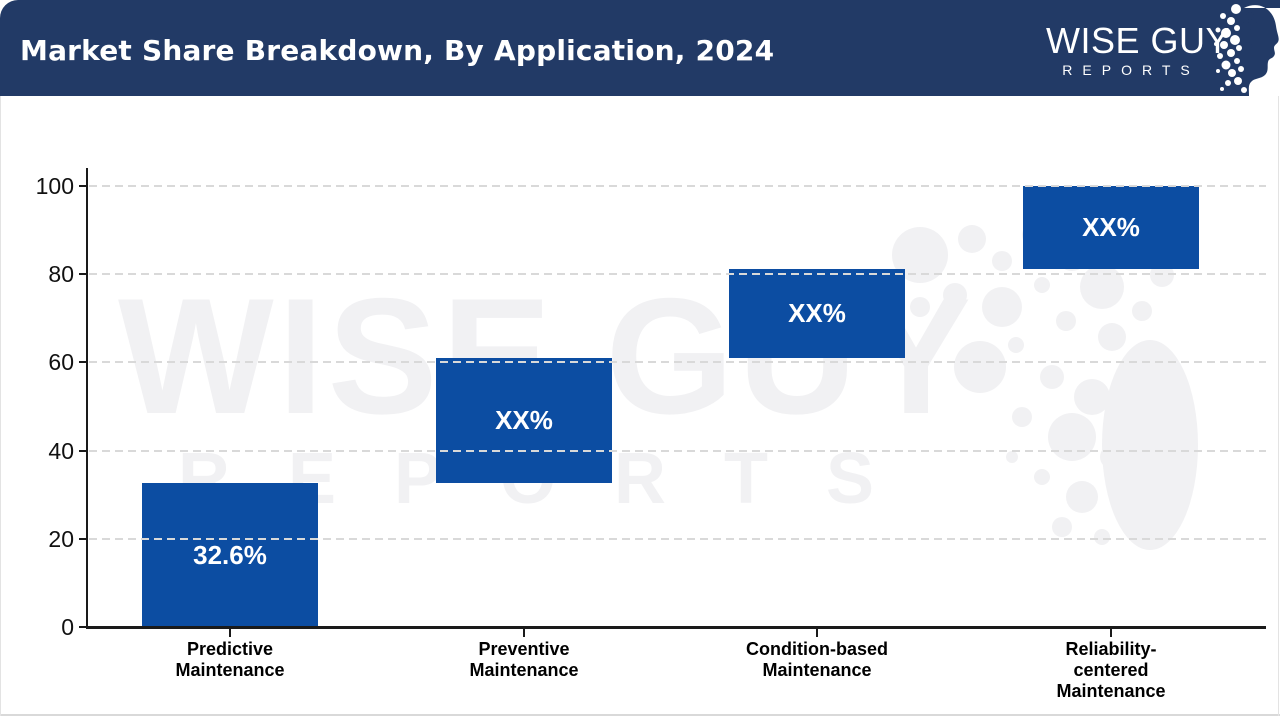 Image resolution: width=1280 pixels, height=720 pixels. I want to click on x-category-label: Preventive Maintenance, so click(524, 659).